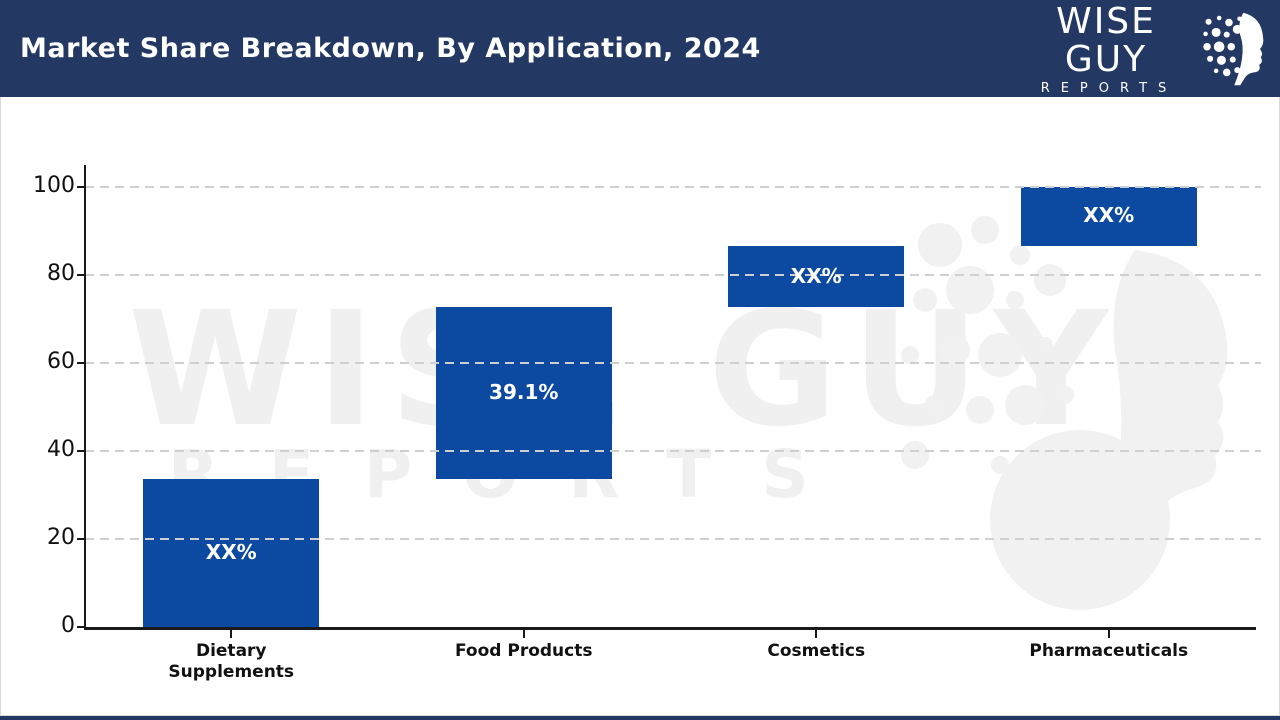 The height and width of the screenshot is (720, 1280). I want to click on footer-bar, so click(640, 718).